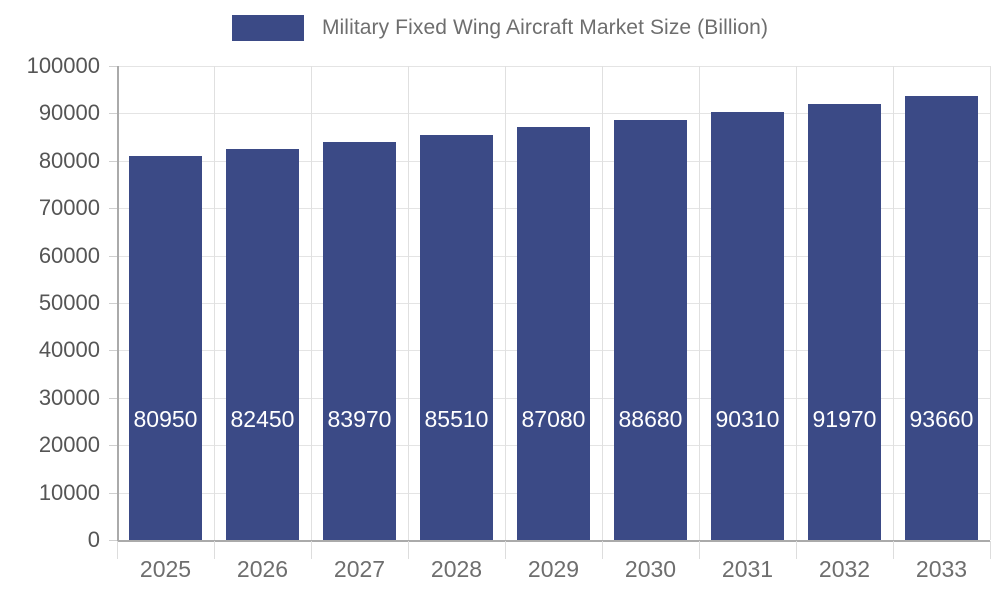  What do you see at coordinates (69, 113) in the screenshot?
I see `y-tick-label: 90000` at bounding box center [69, 113].